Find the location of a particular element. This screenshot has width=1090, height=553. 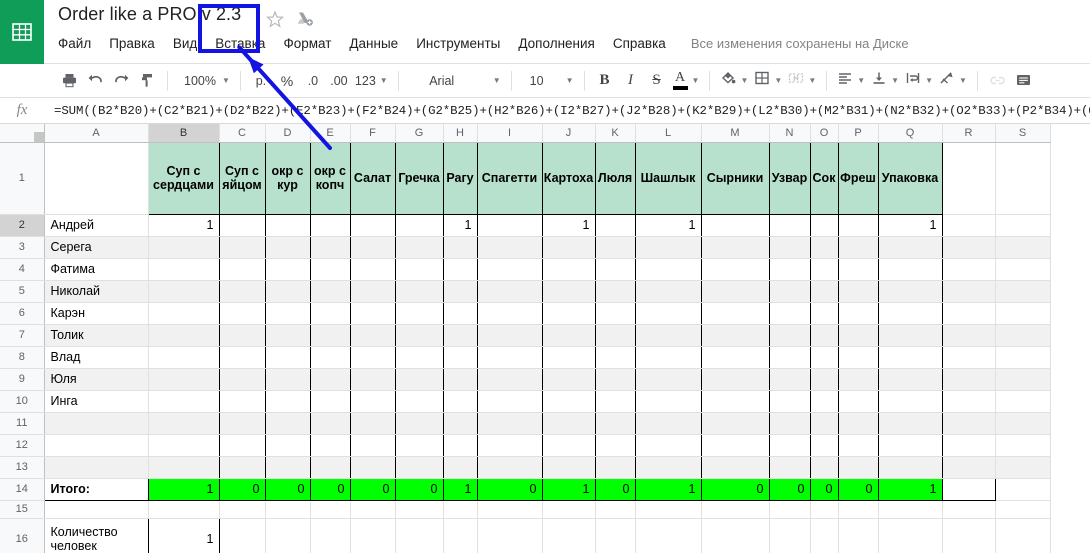

cell-s15 is located at coordinates (1023, 509).